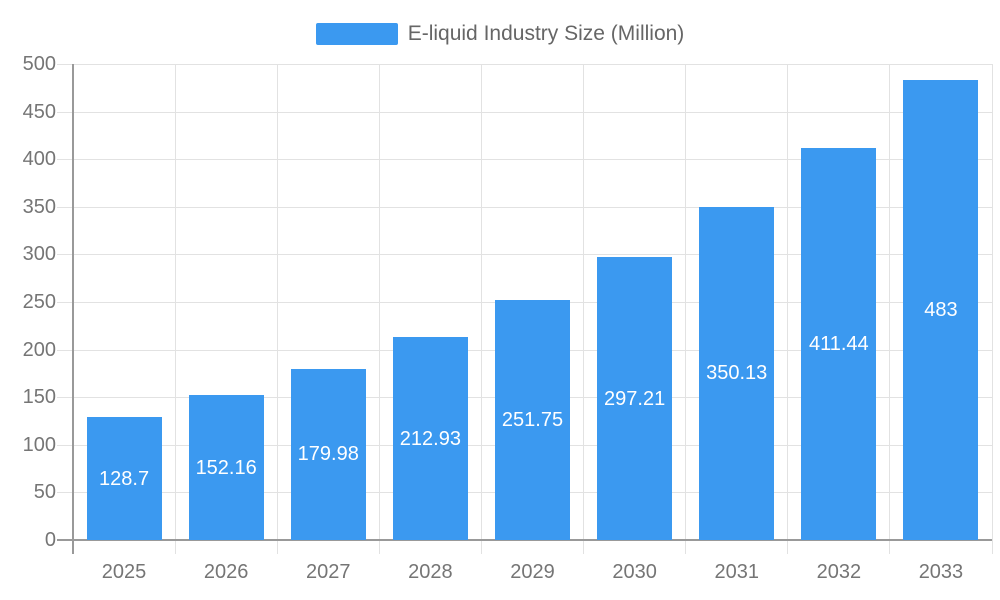  I want to click on x-axis-tick-label: 2029, so click(532, 572).